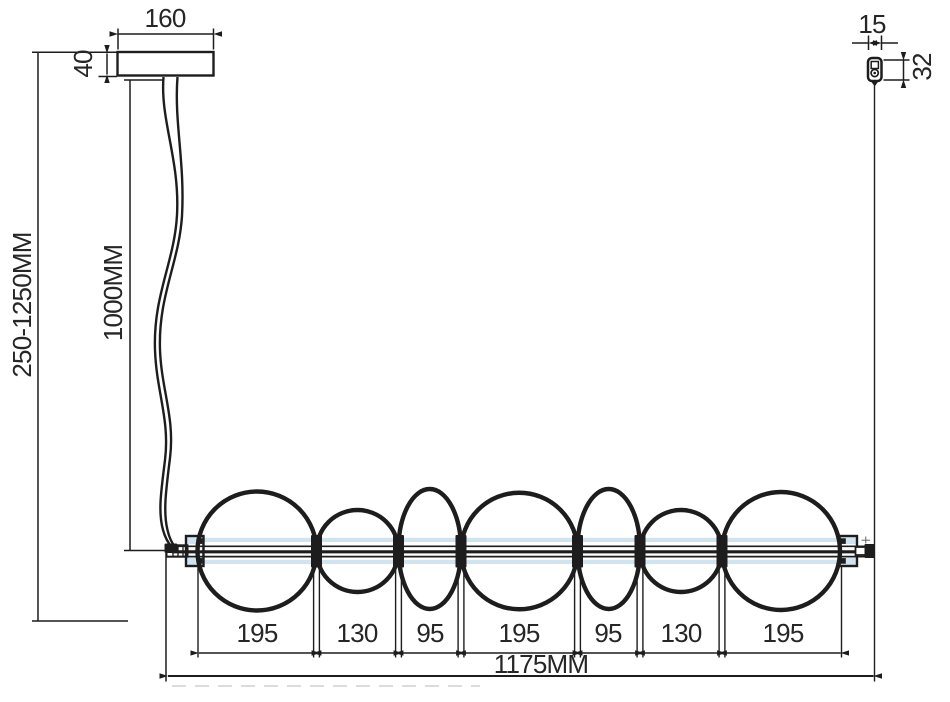  What do you see at coordinates (168, 312) in the screenshot?
I see `suspension-cable` at bounding box center [168, 312].